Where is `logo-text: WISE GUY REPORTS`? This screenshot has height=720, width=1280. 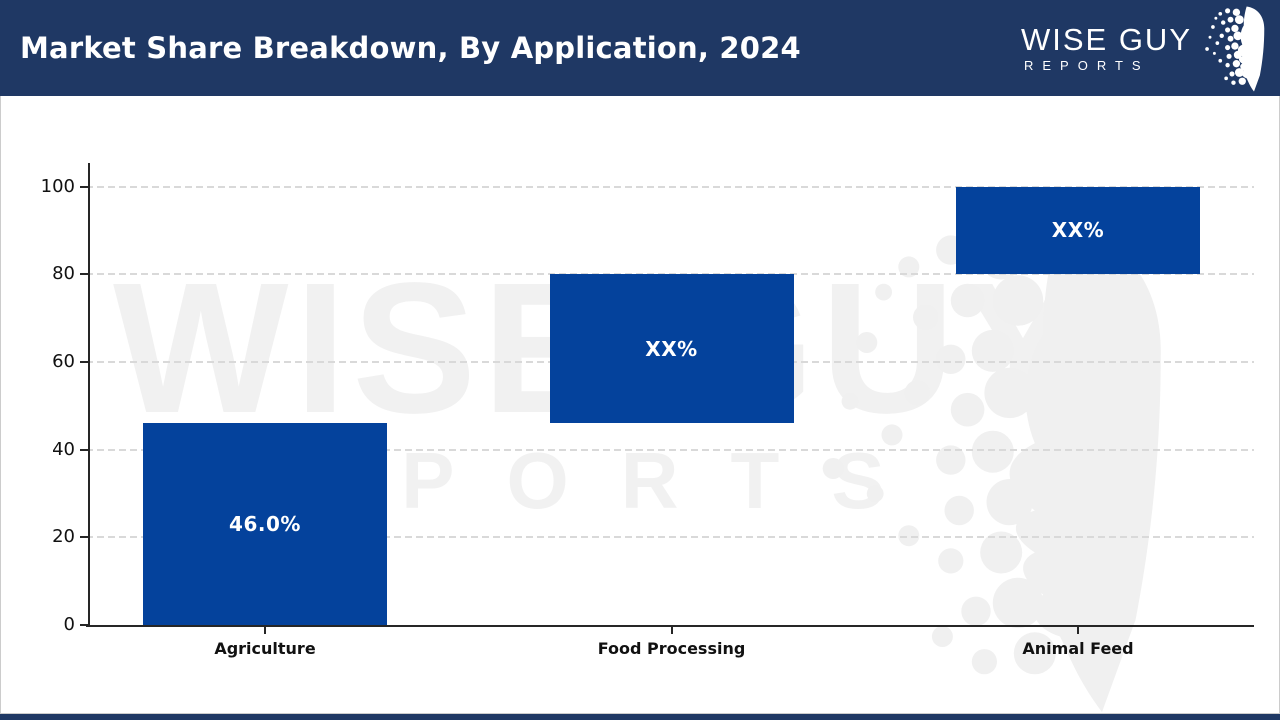
logo-text: WISE GUY REPORTS is located at coordinates (1106, 47).